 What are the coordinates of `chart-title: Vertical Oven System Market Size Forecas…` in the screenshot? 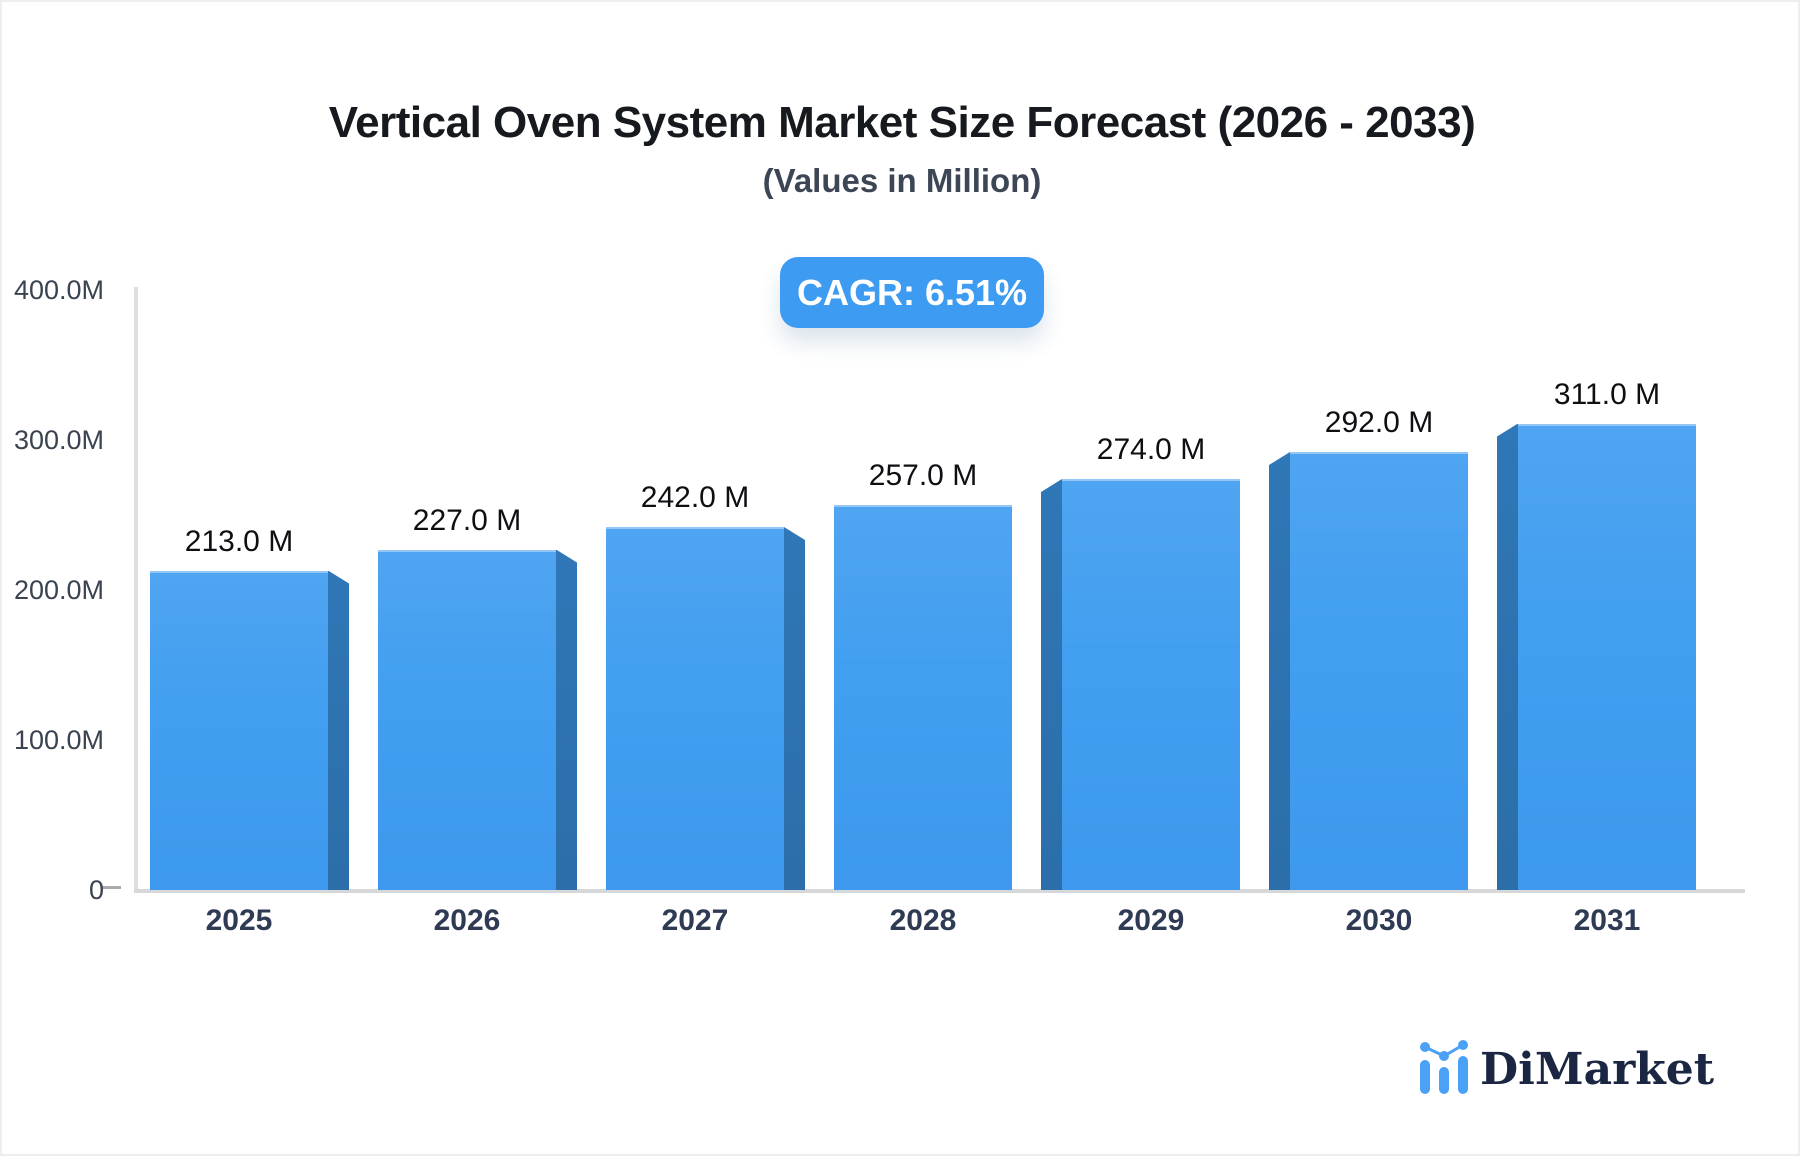 It's located at (902, 122).